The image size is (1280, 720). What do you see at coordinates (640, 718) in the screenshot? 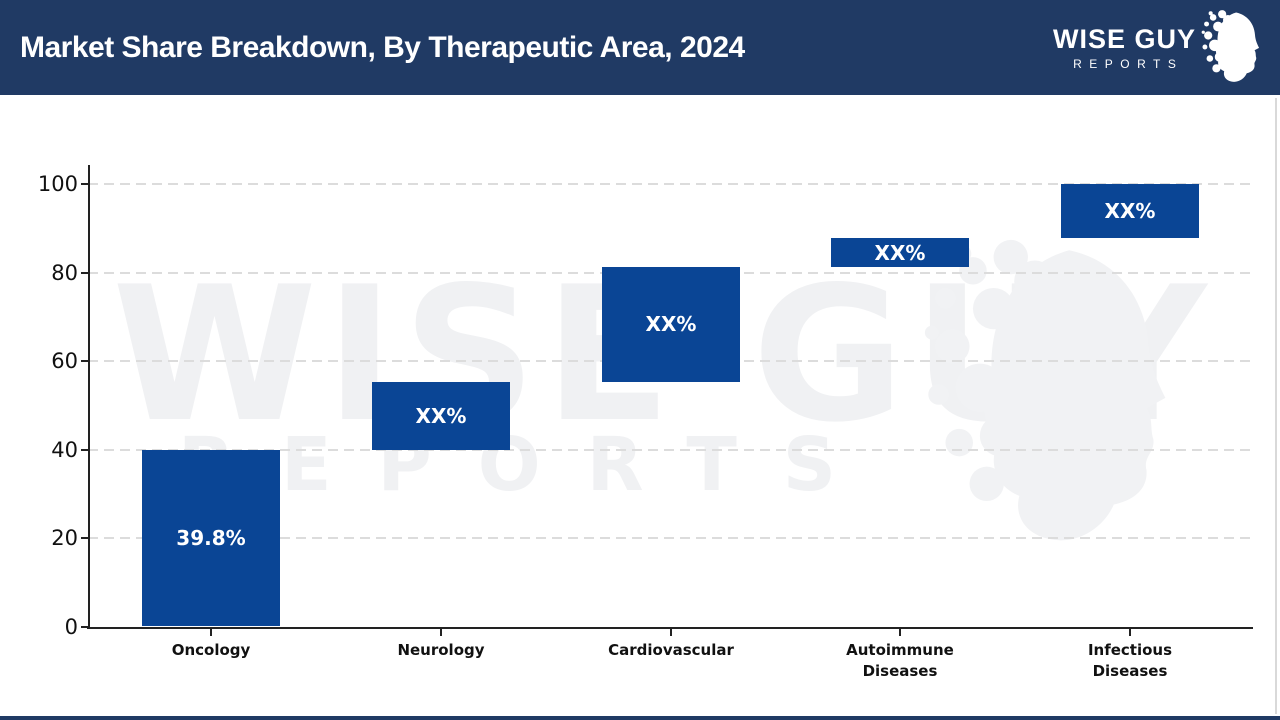
I see `footer-strip` at bounding box center [640, 718].